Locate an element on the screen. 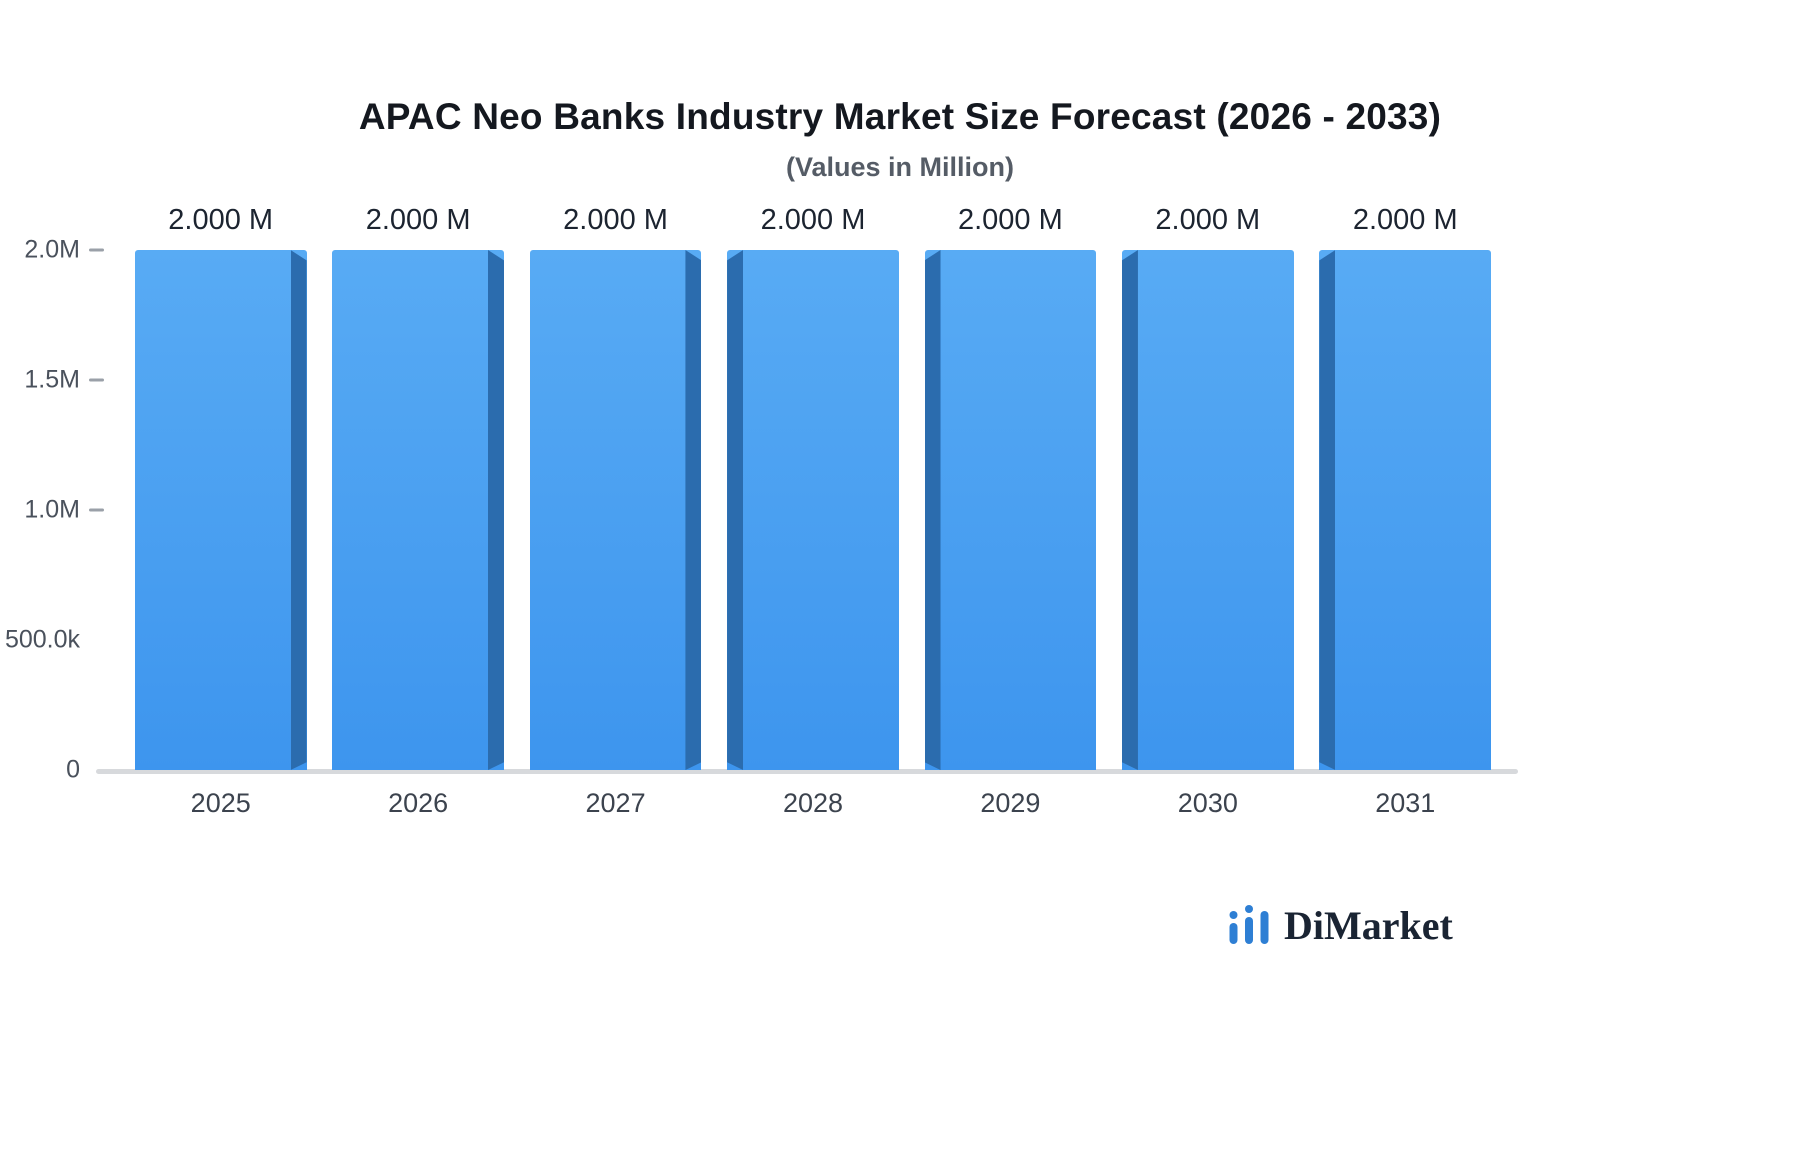 The image size is (1800, 1156). x-axis-label-2031: 2031 is located at coordinates (1405, 803).